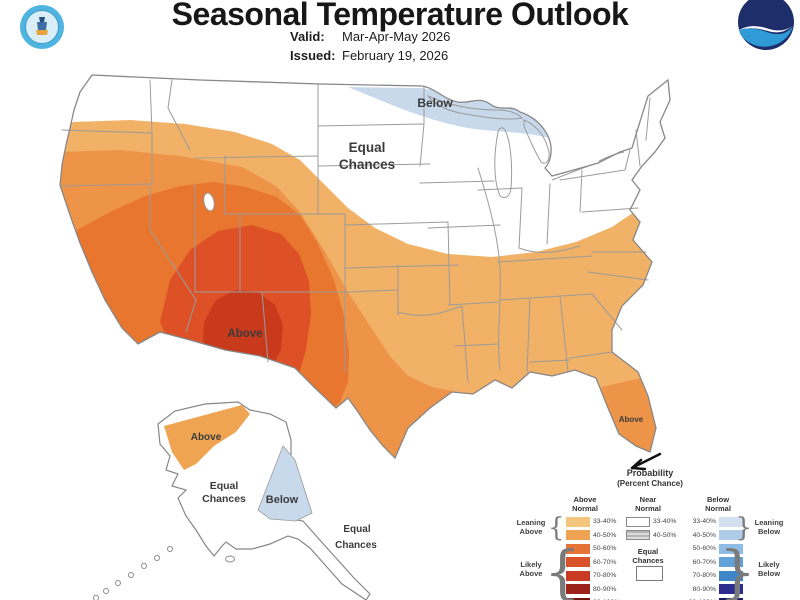  What do you see at coordinates (313, 55) in the screenshot?
I see `issued-label: Issued:` at bounding box center [313, 55].